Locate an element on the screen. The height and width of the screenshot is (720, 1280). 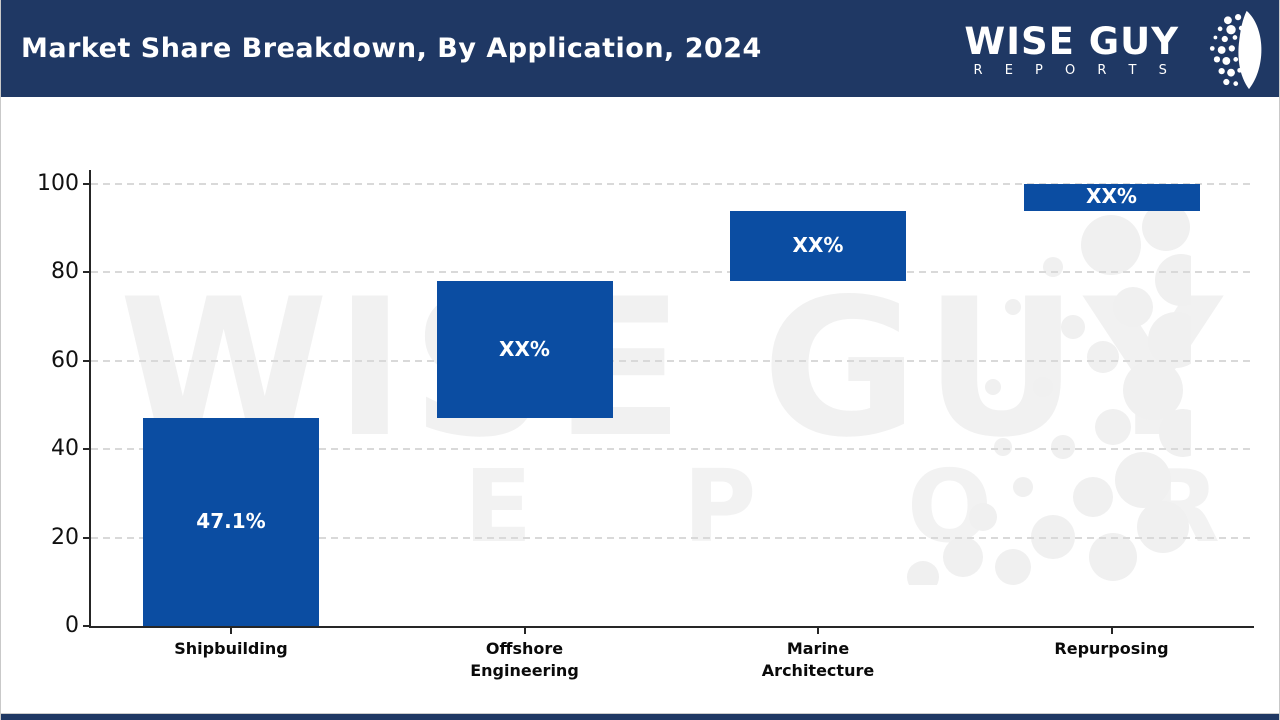
y-tick-label: 20 is located at coordinates (65, 537).